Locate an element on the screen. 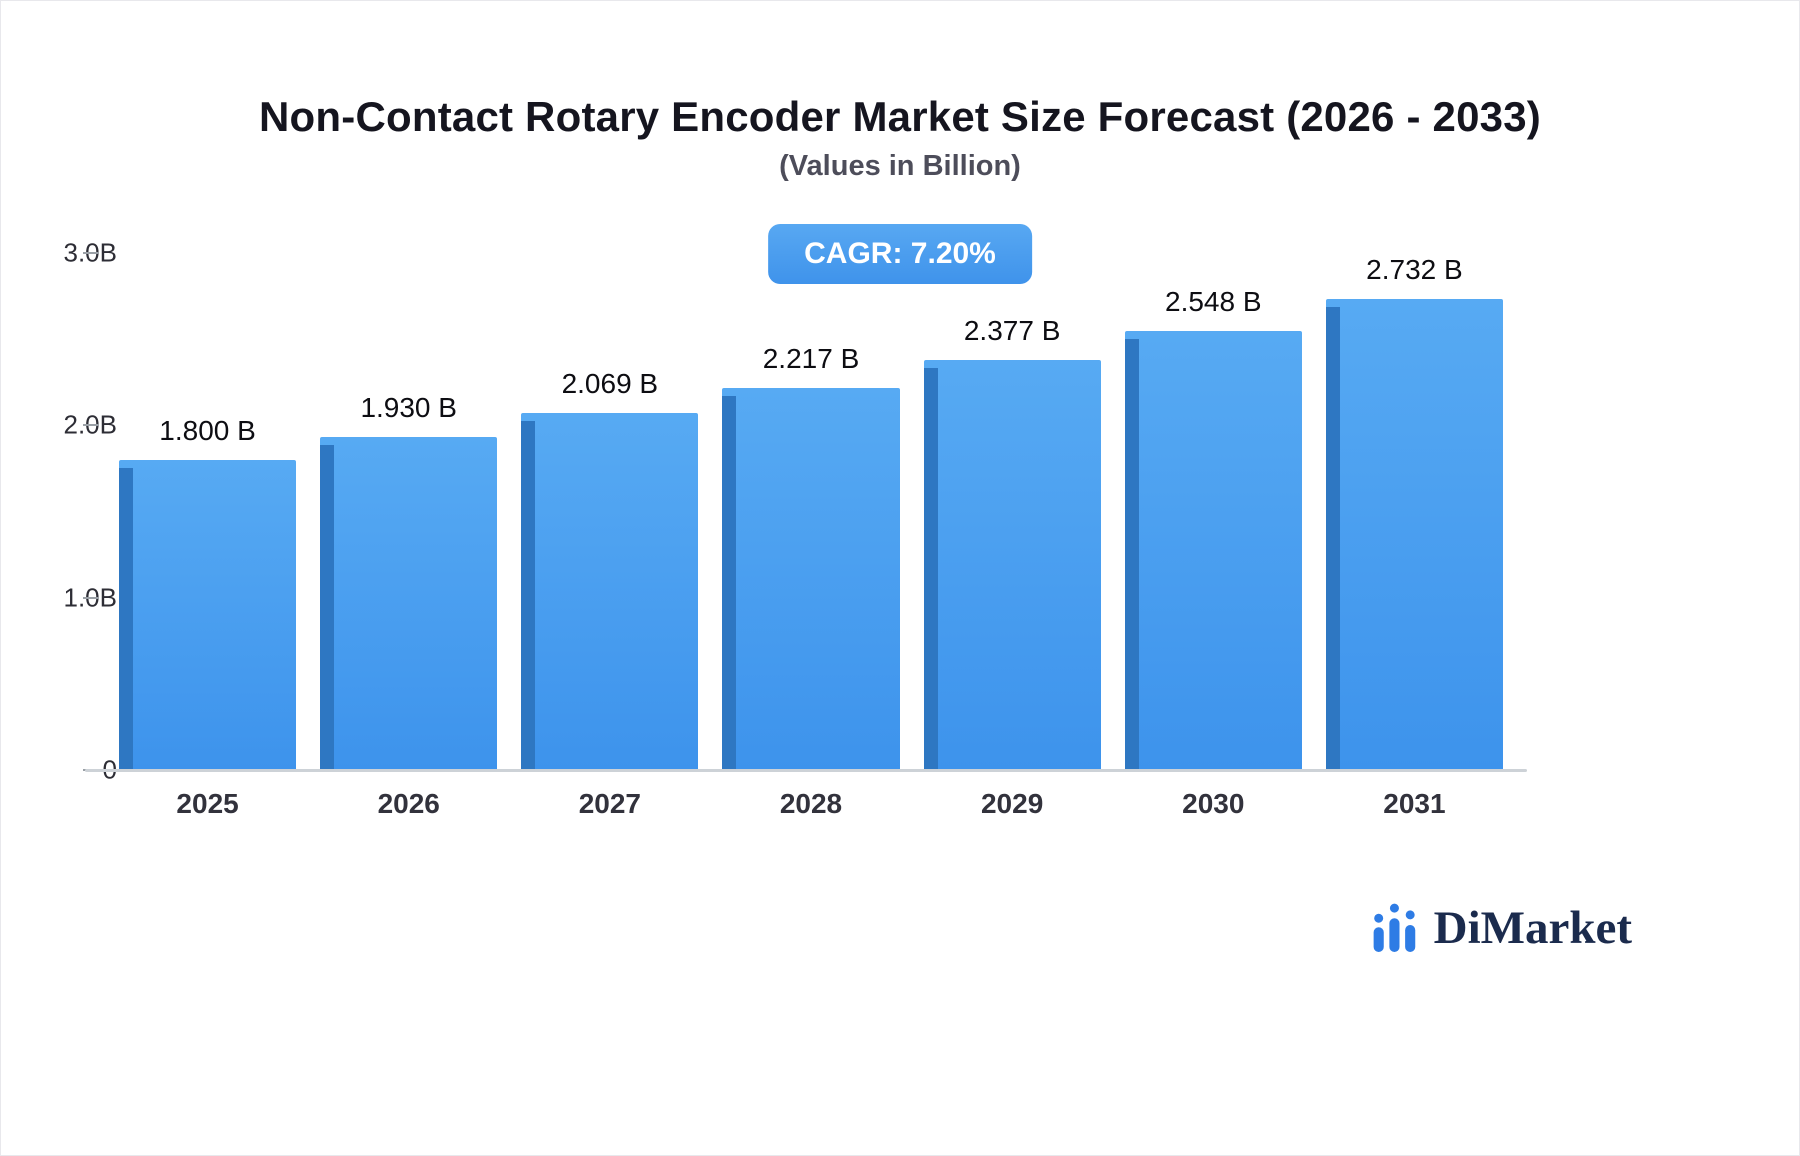  cagr-badge: CAGR: 7.20% is located at coordinates (900, 254).